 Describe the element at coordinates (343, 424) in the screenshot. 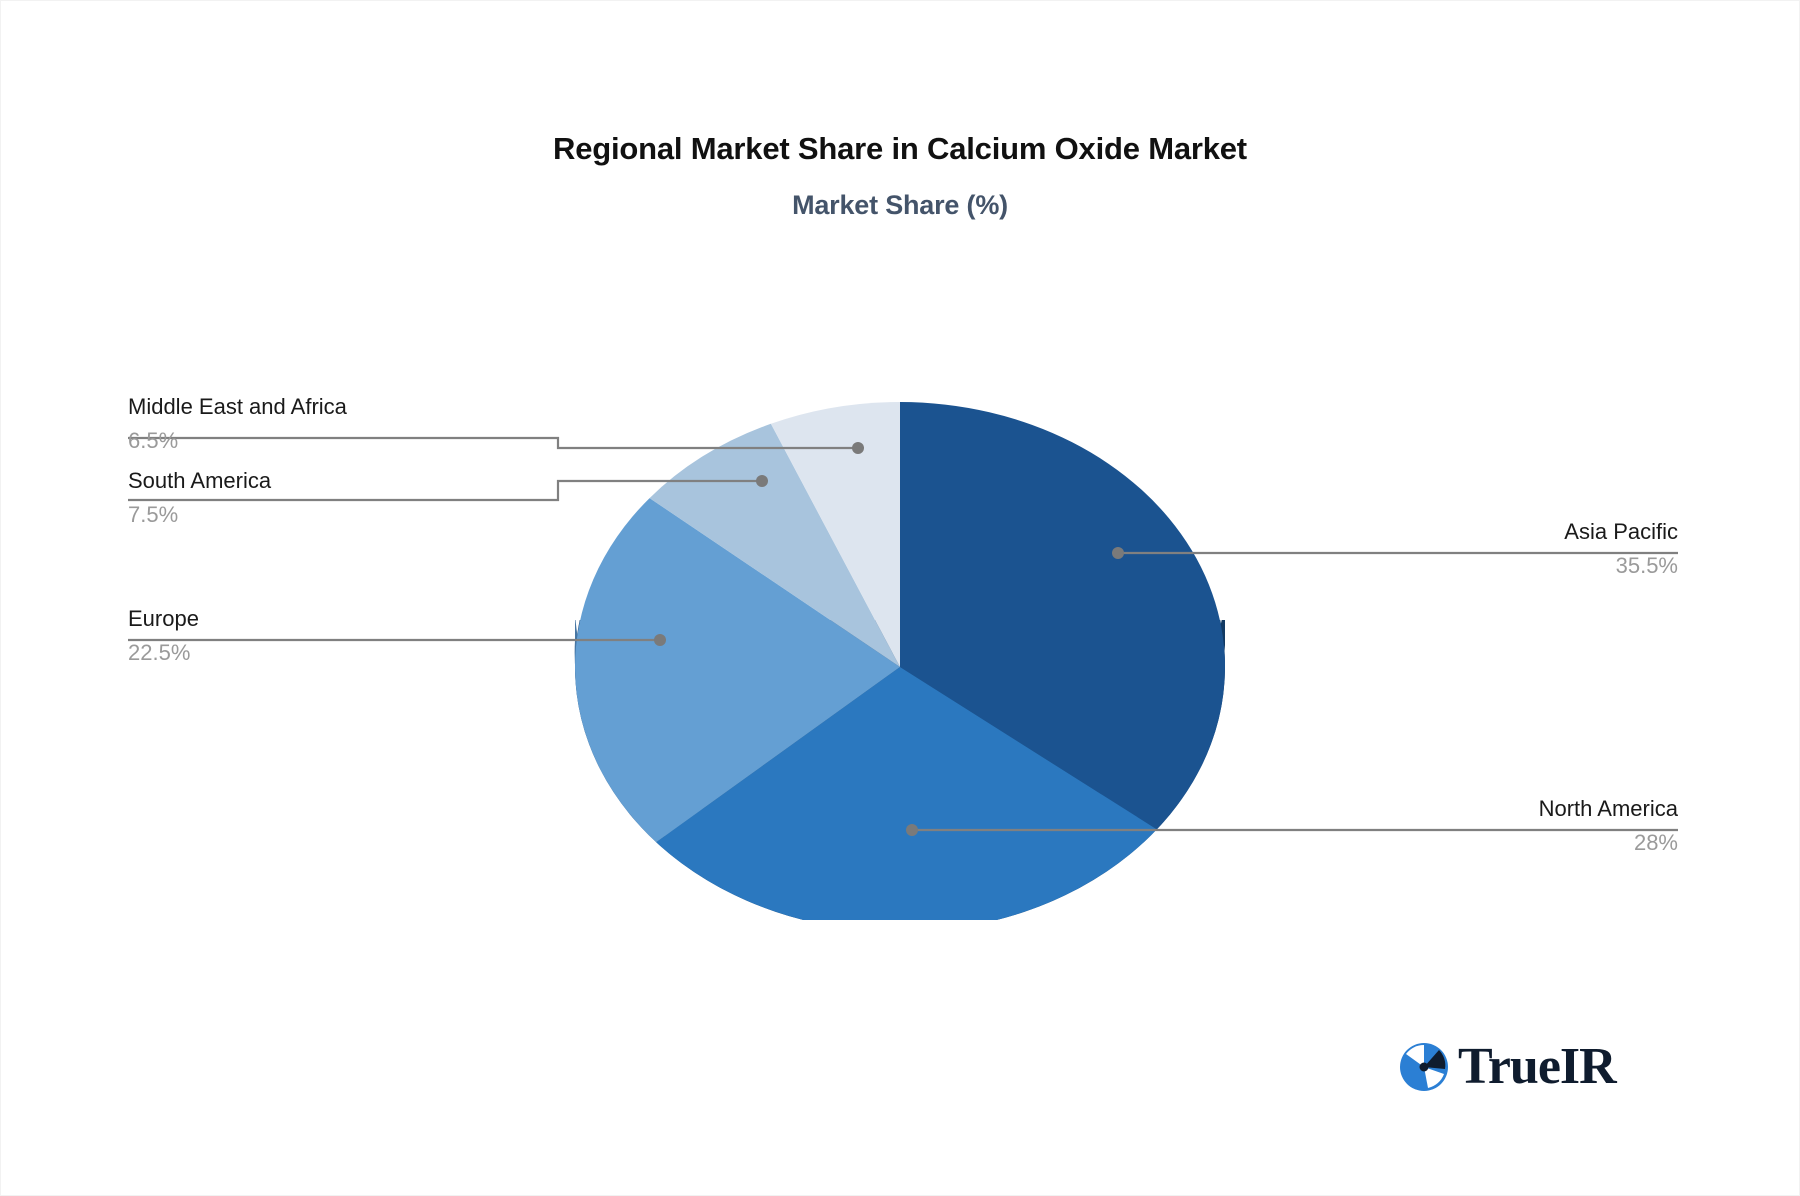

I see `callout-middle-east-africa: Middle East and Africa 6.5%` at that location.